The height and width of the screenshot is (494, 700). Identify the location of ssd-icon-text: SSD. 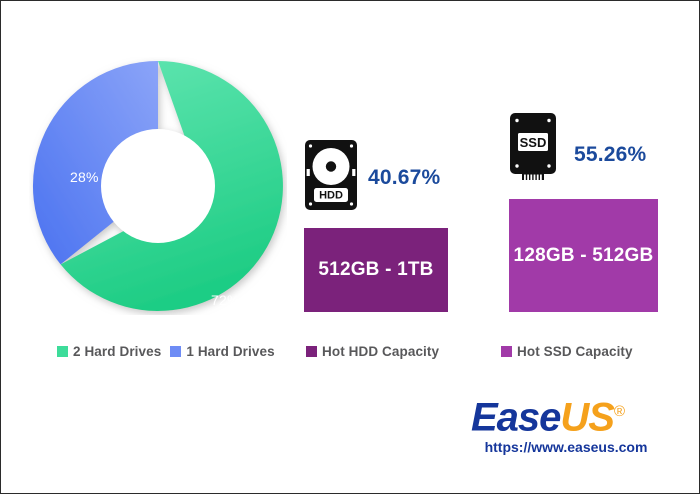
(533, 142).